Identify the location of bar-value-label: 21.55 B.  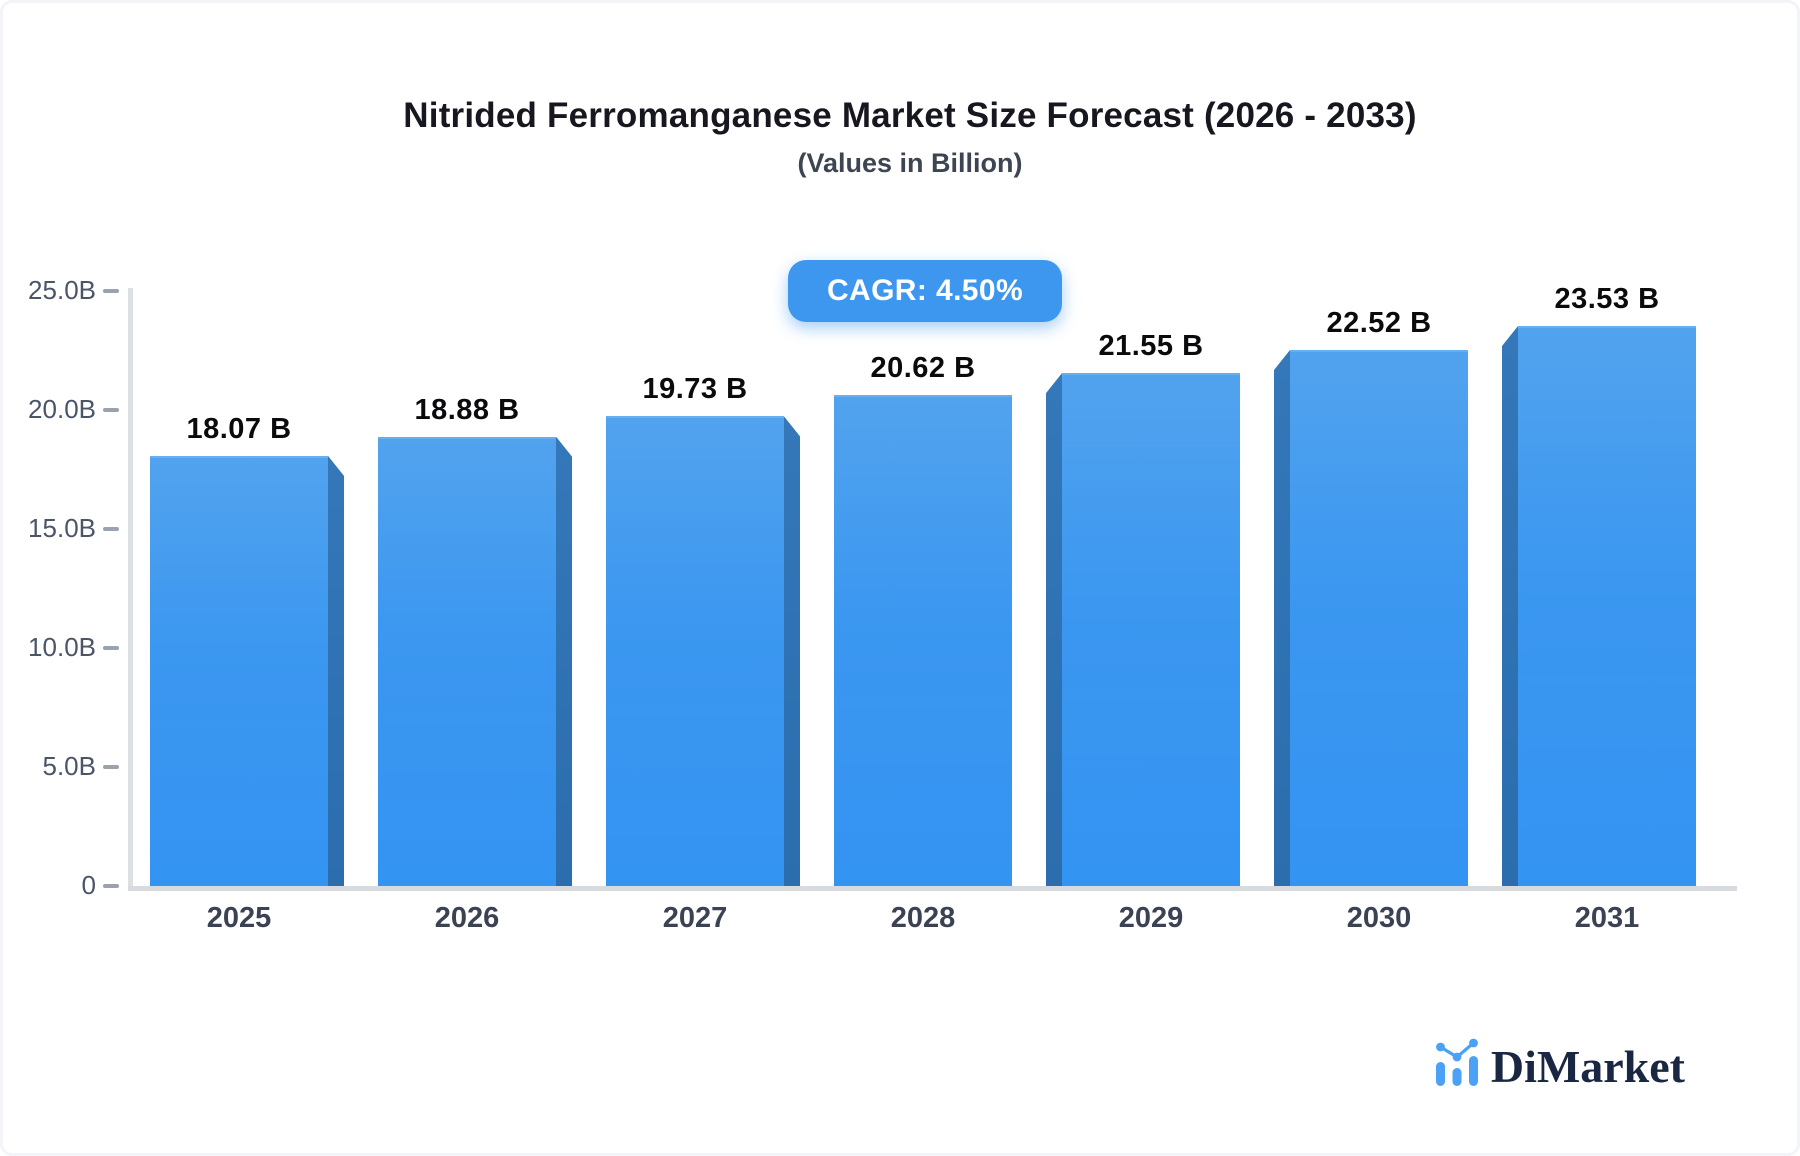
(1151, 346).